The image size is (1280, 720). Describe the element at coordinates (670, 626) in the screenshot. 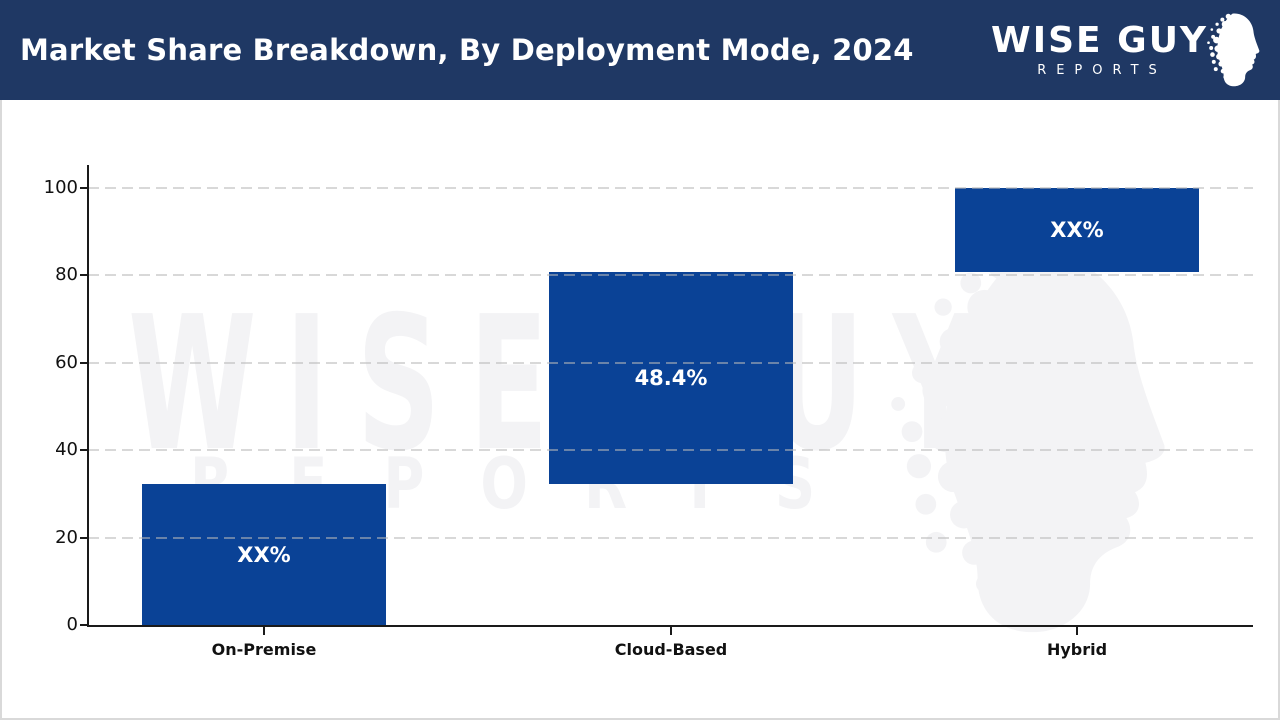

I see `x-axis-line` at that location.